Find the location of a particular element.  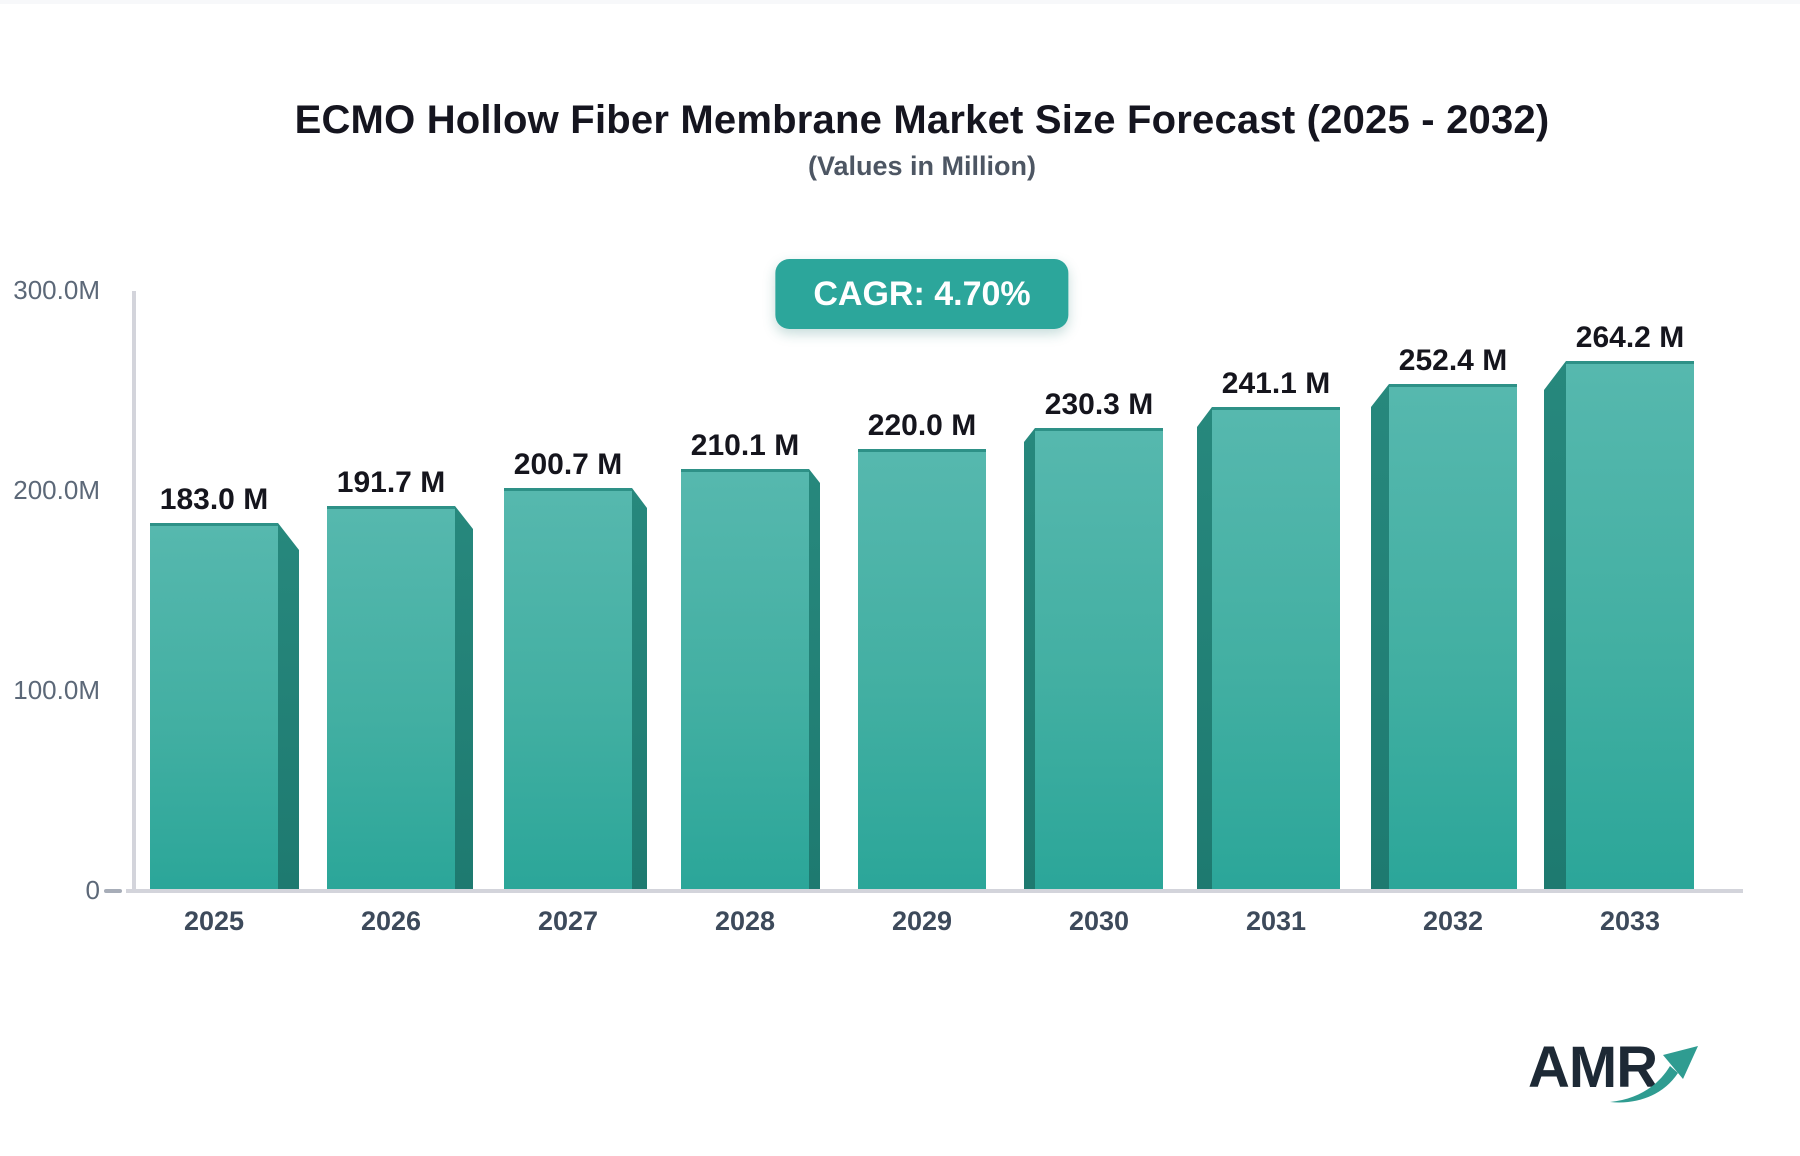

x-tick-label: 2027 is located at coordinates (568, 921).